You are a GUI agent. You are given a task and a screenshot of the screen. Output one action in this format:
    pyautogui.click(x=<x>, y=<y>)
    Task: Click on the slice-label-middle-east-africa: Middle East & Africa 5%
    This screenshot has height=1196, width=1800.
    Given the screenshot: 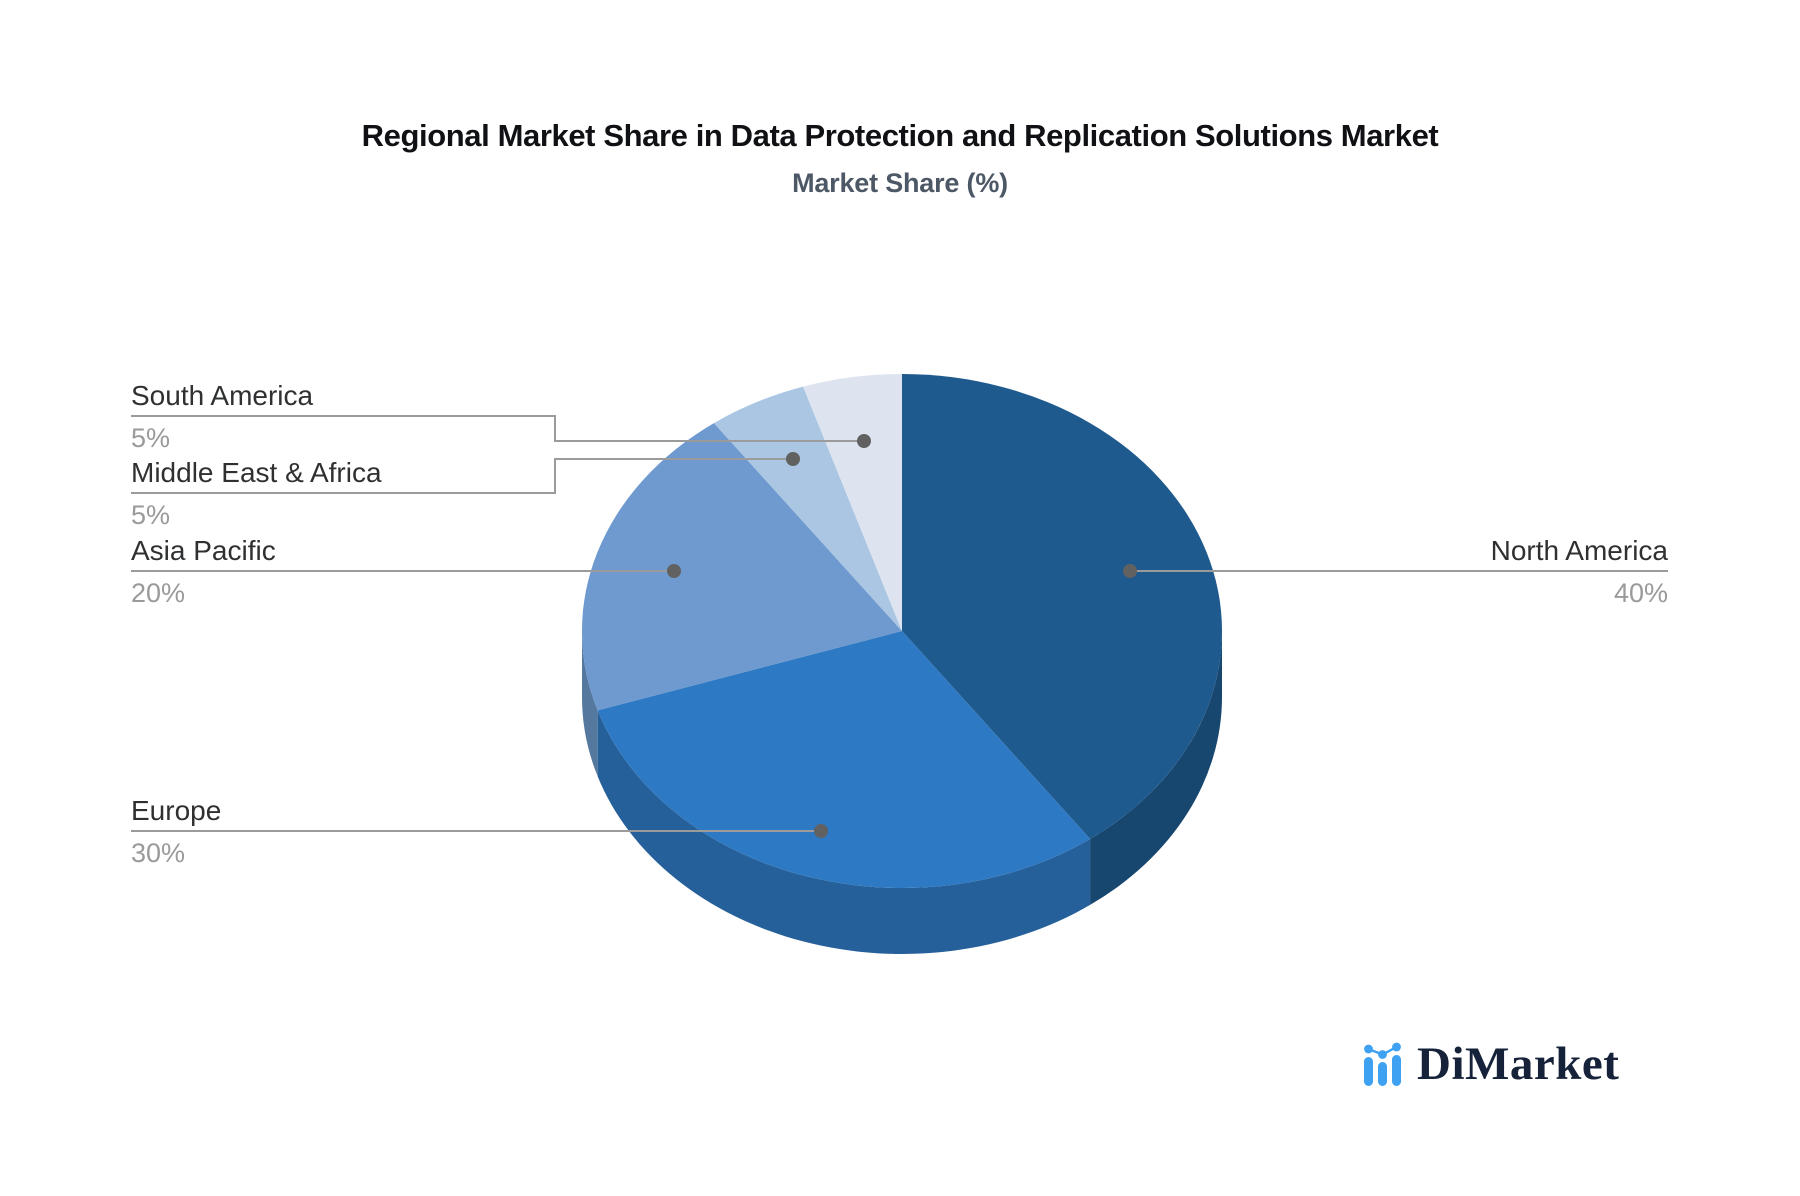 What is the action you would take?
    pyautogui.click(x=256, y=494)
    